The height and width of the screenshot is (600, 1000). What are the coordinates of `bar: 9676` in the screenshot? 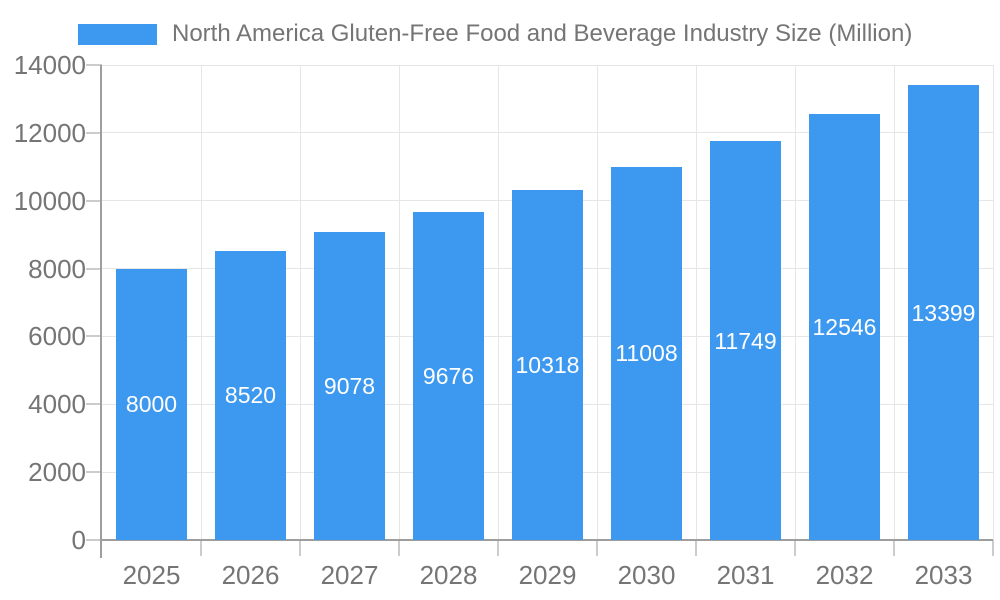 It's located at (448, 375).